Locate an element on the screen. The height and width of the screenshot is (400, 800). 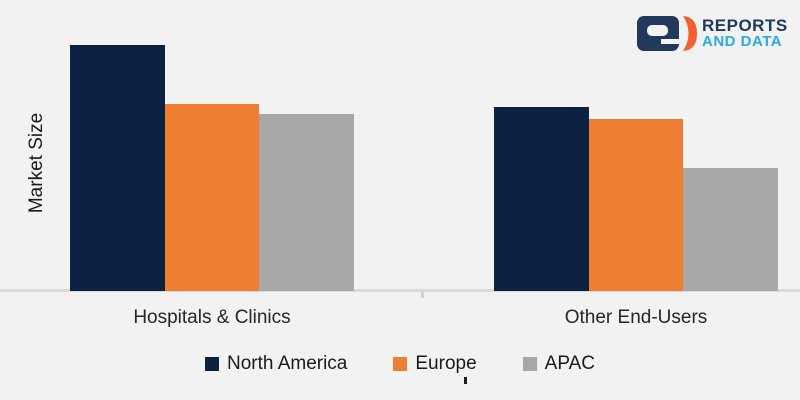
category-label-hospitals-clinics: Hospitals & Clinics is located at coordinates (212, 317).